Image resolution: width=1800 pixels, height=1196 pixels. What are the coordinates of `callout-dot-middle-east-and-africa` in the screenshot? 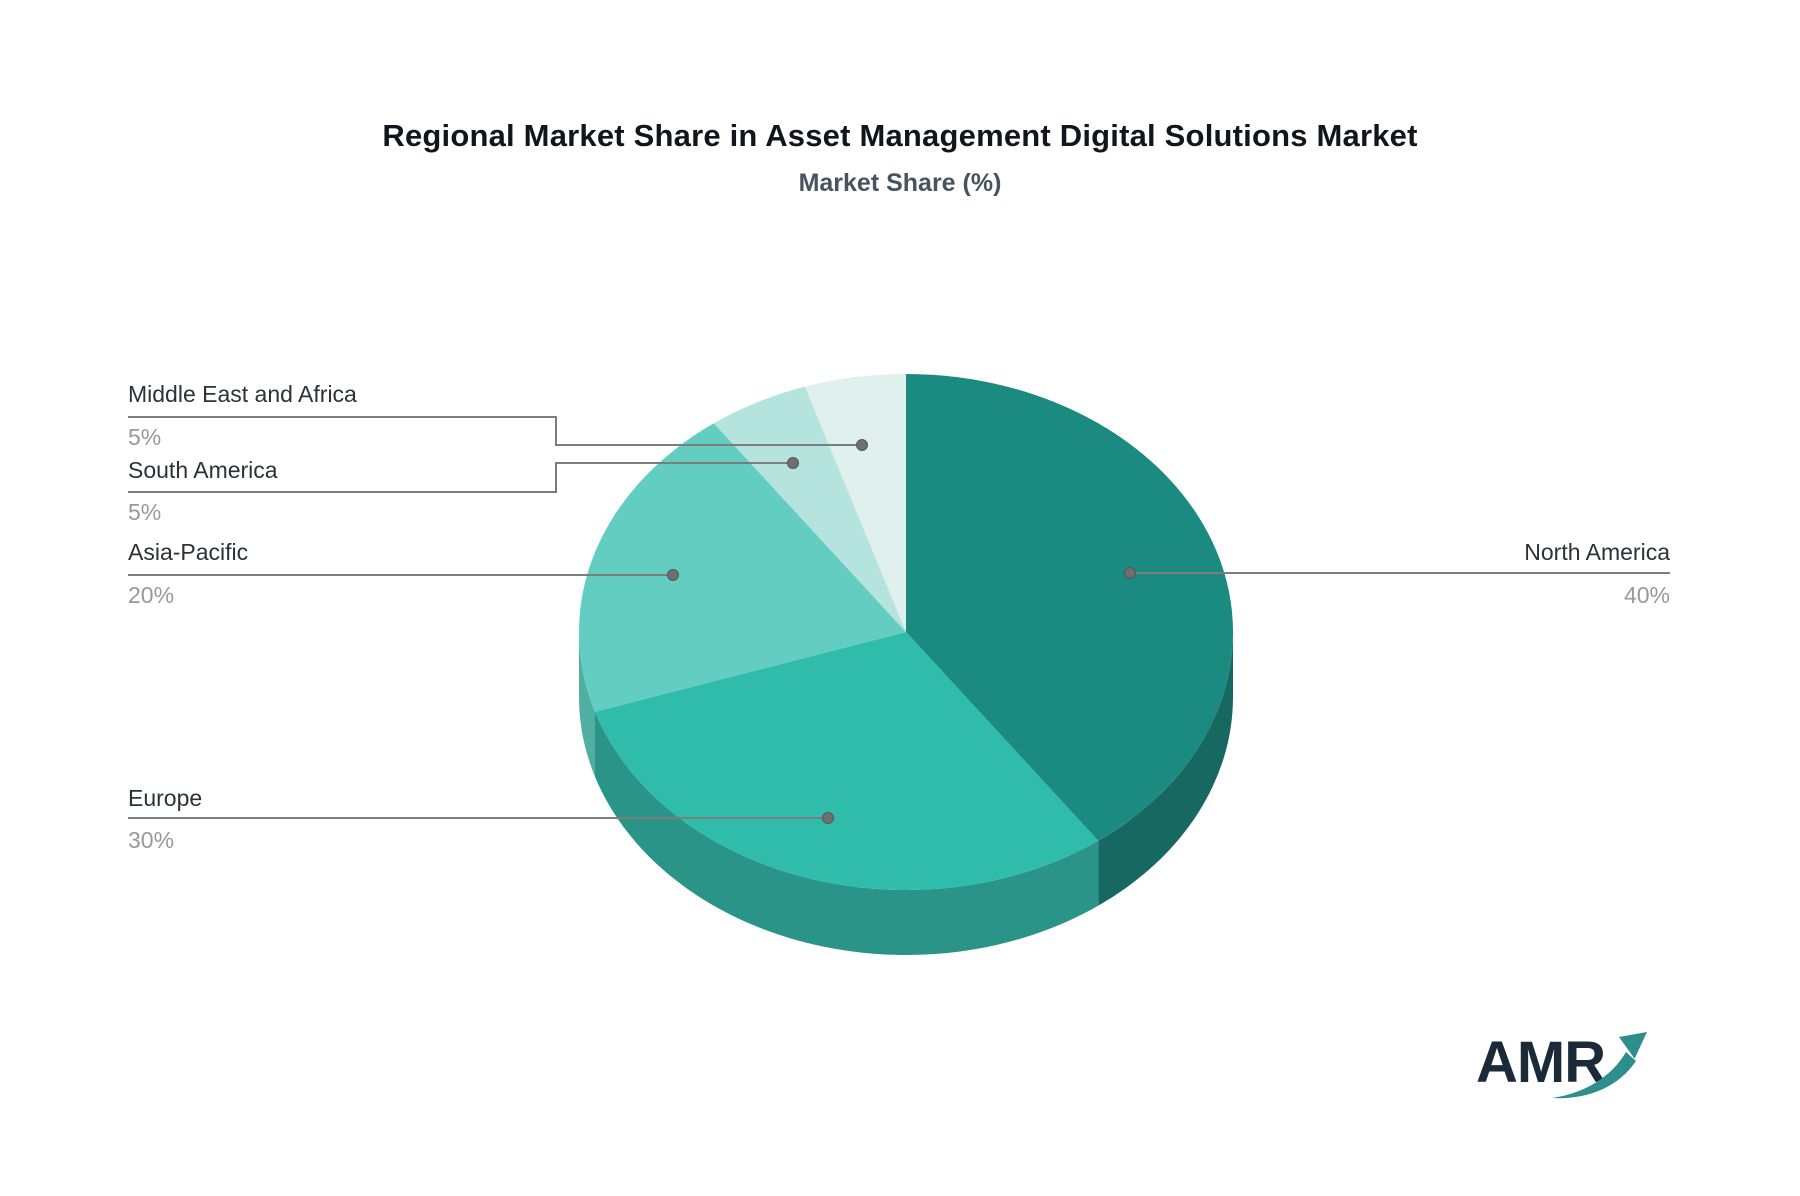 It's located at (862, 445).